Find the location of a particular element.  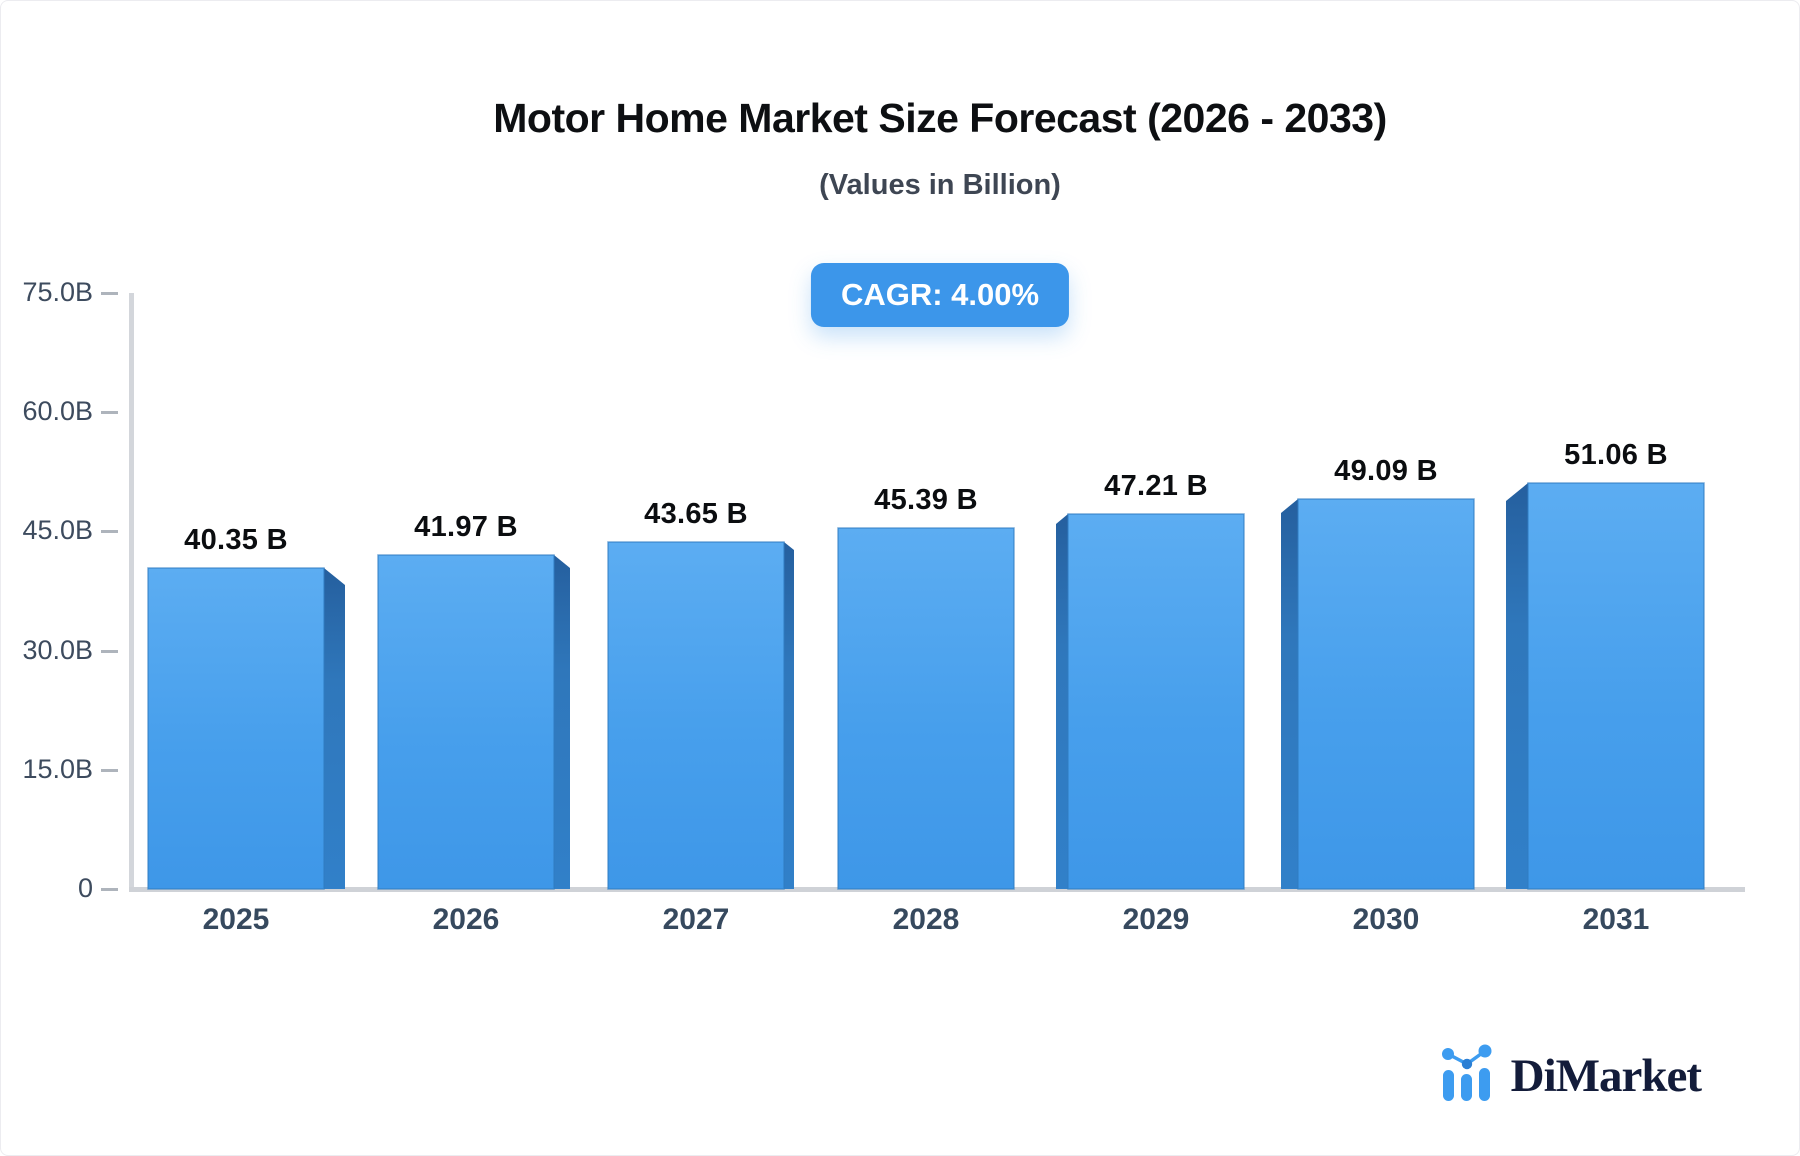

mini-bar-chart-logo-icon is located at coordinates (1469, 1075).